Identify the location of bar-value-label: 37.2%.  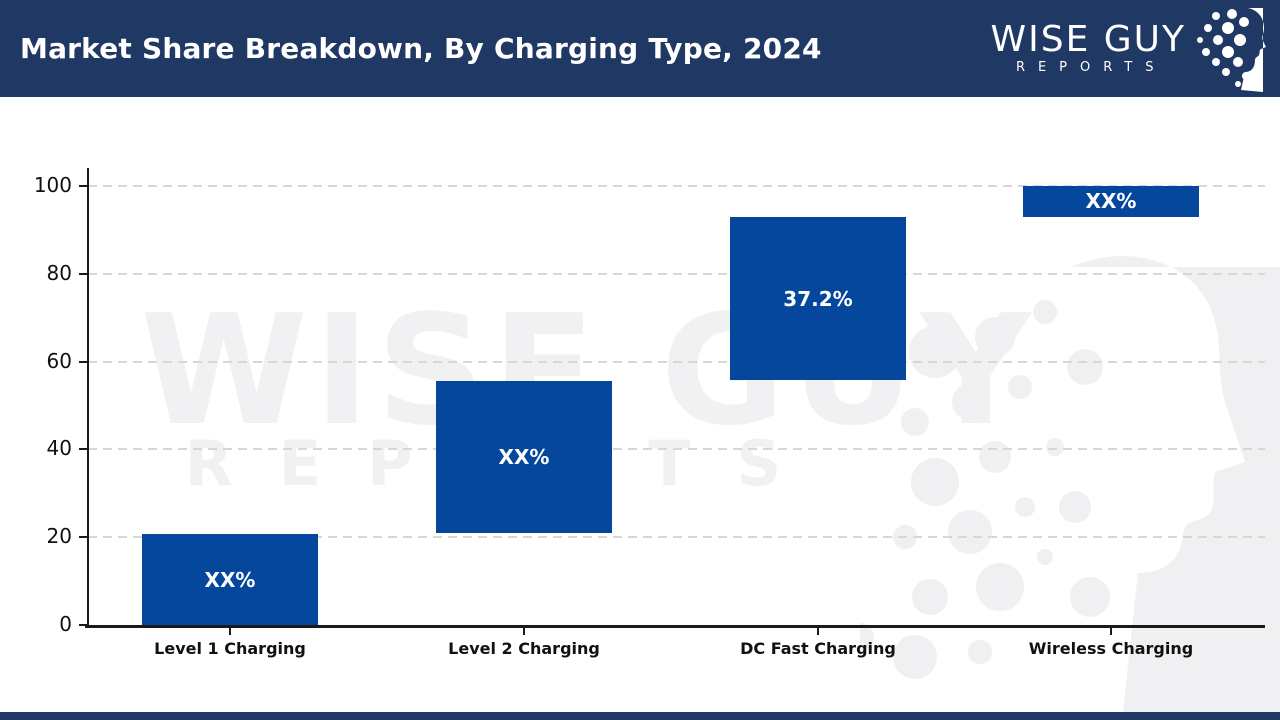
(818, 298).